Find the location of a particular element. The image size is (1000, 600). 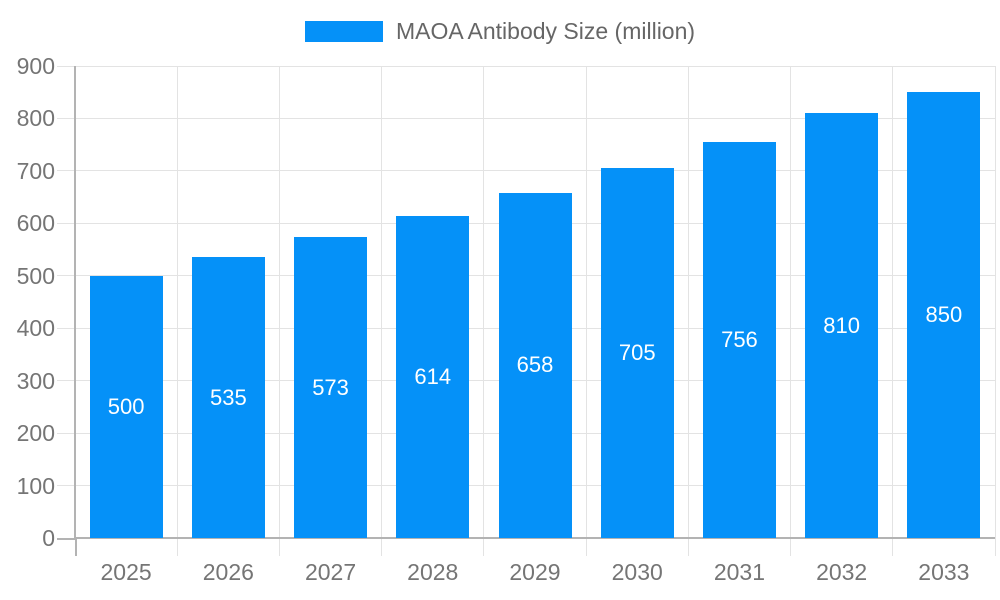

bar-value-label: 756 is located at coordinates (739, 339).